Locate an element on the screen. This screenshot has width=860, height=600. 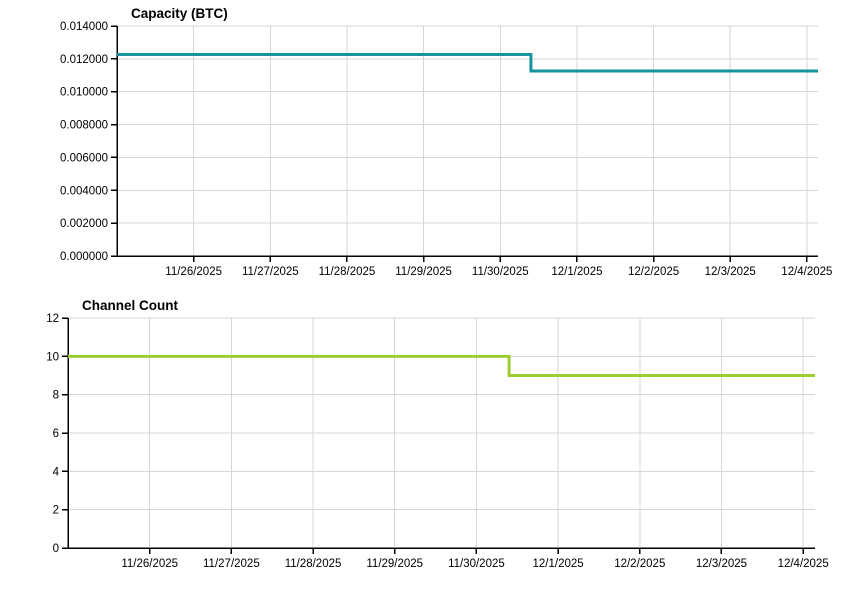
channel-count-chart-title: Channel Count is located at coordinates (130, 305).